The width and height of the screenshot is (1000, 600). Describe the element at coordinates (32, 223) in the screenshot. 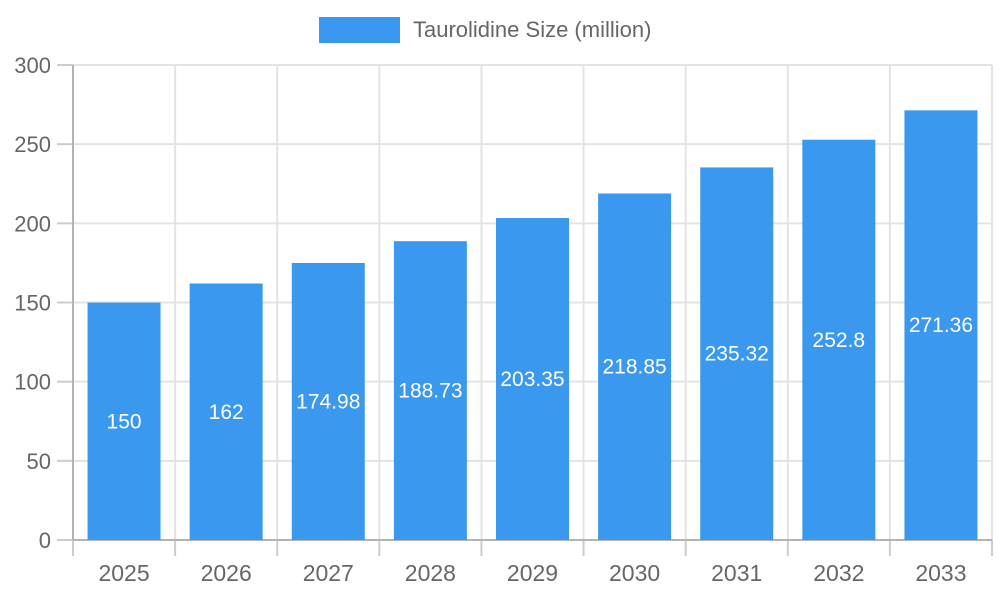

I see `y-tick-label: 200` at that location.